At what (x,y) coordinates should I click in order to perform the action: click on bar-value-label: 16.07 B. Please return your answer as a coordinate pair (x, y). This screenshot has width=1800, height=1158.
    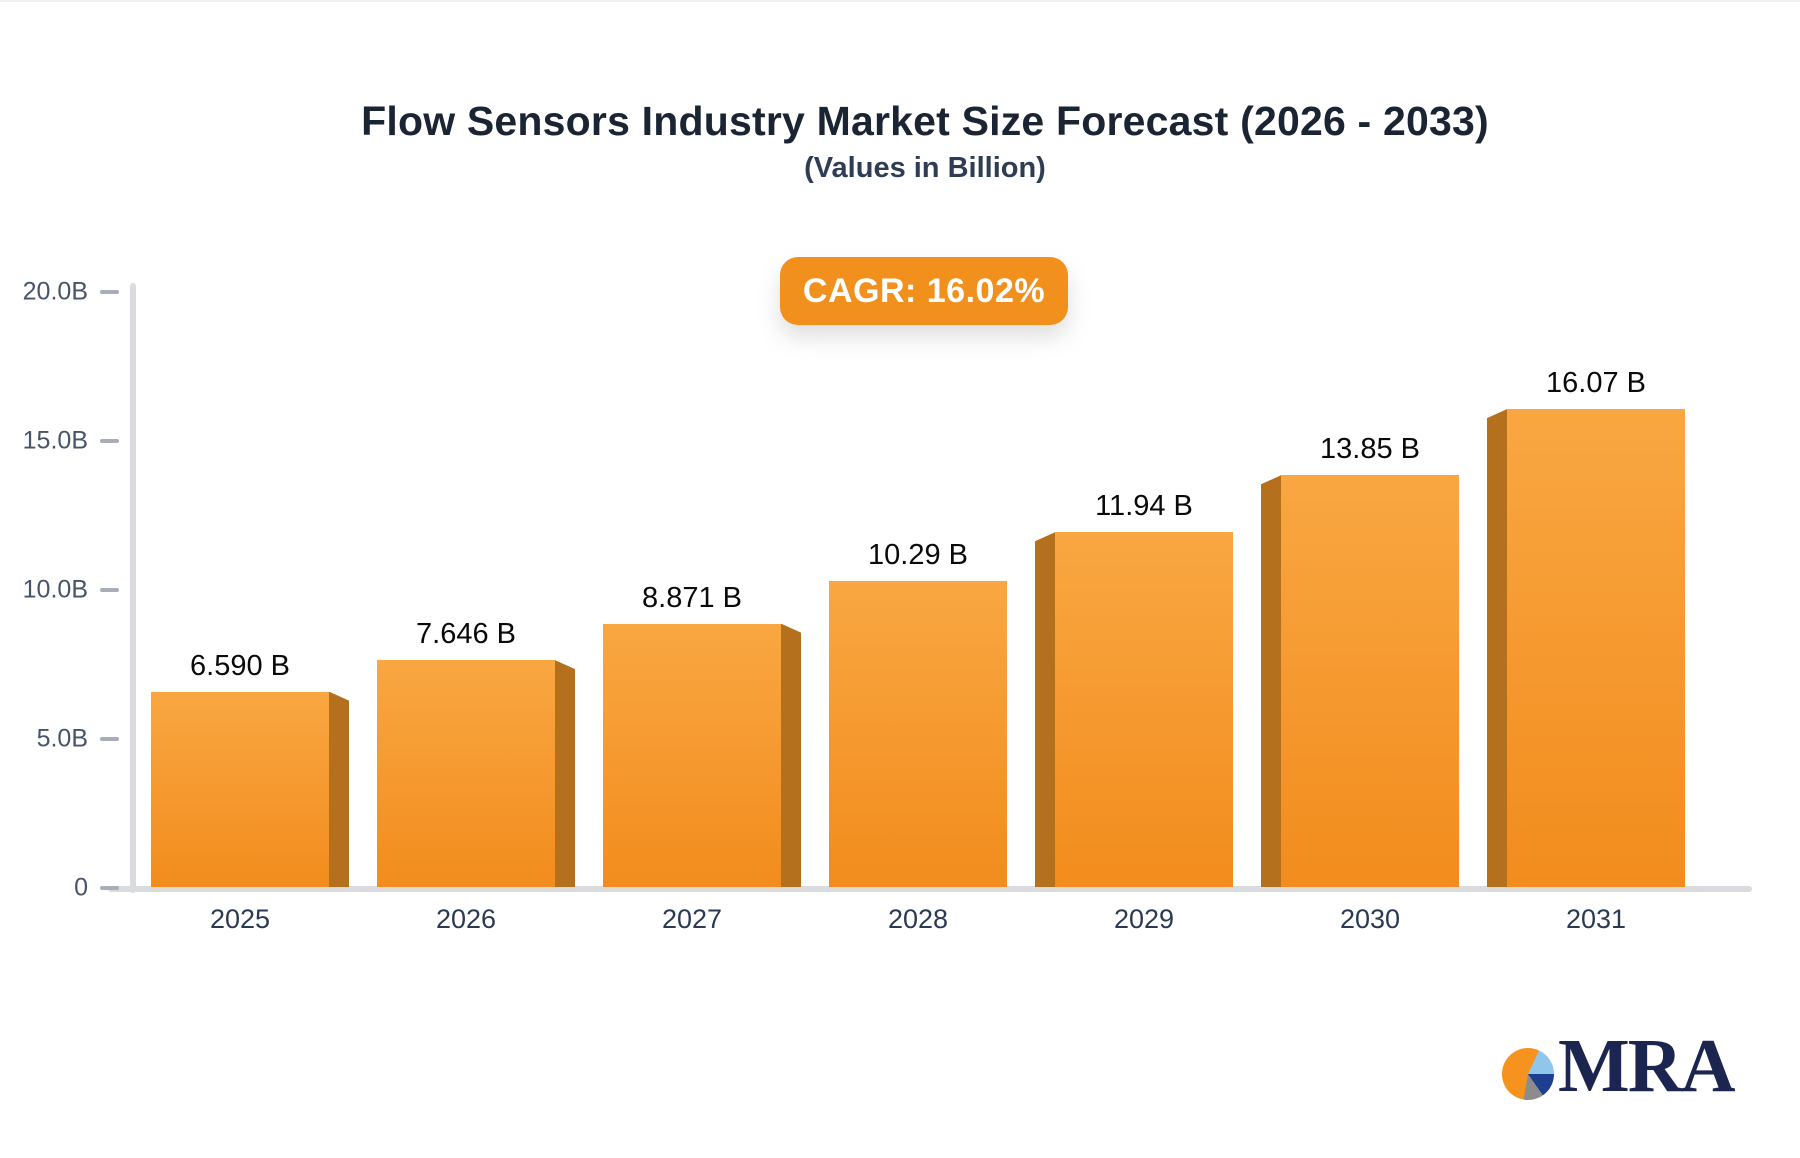
    Looking at the image, I should click on (1596, 383).